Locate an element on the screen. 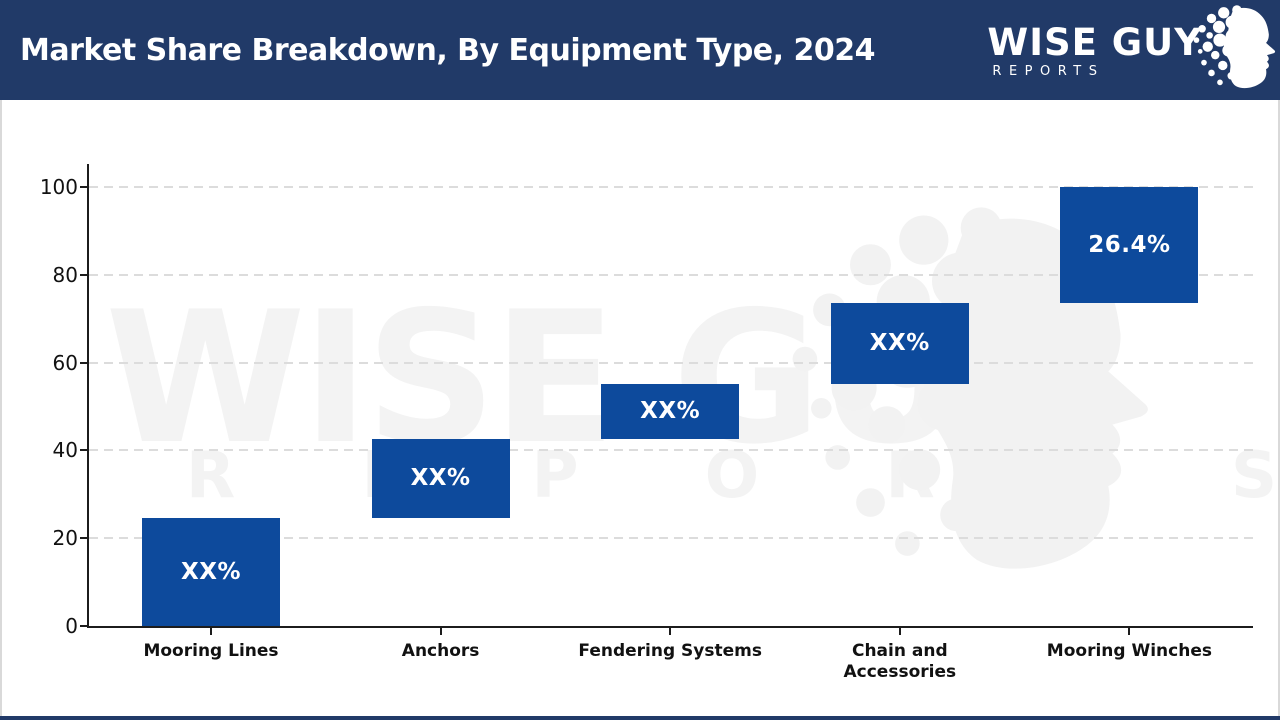  y-tick-label-20: 20 is located at coordinates (65, 538).